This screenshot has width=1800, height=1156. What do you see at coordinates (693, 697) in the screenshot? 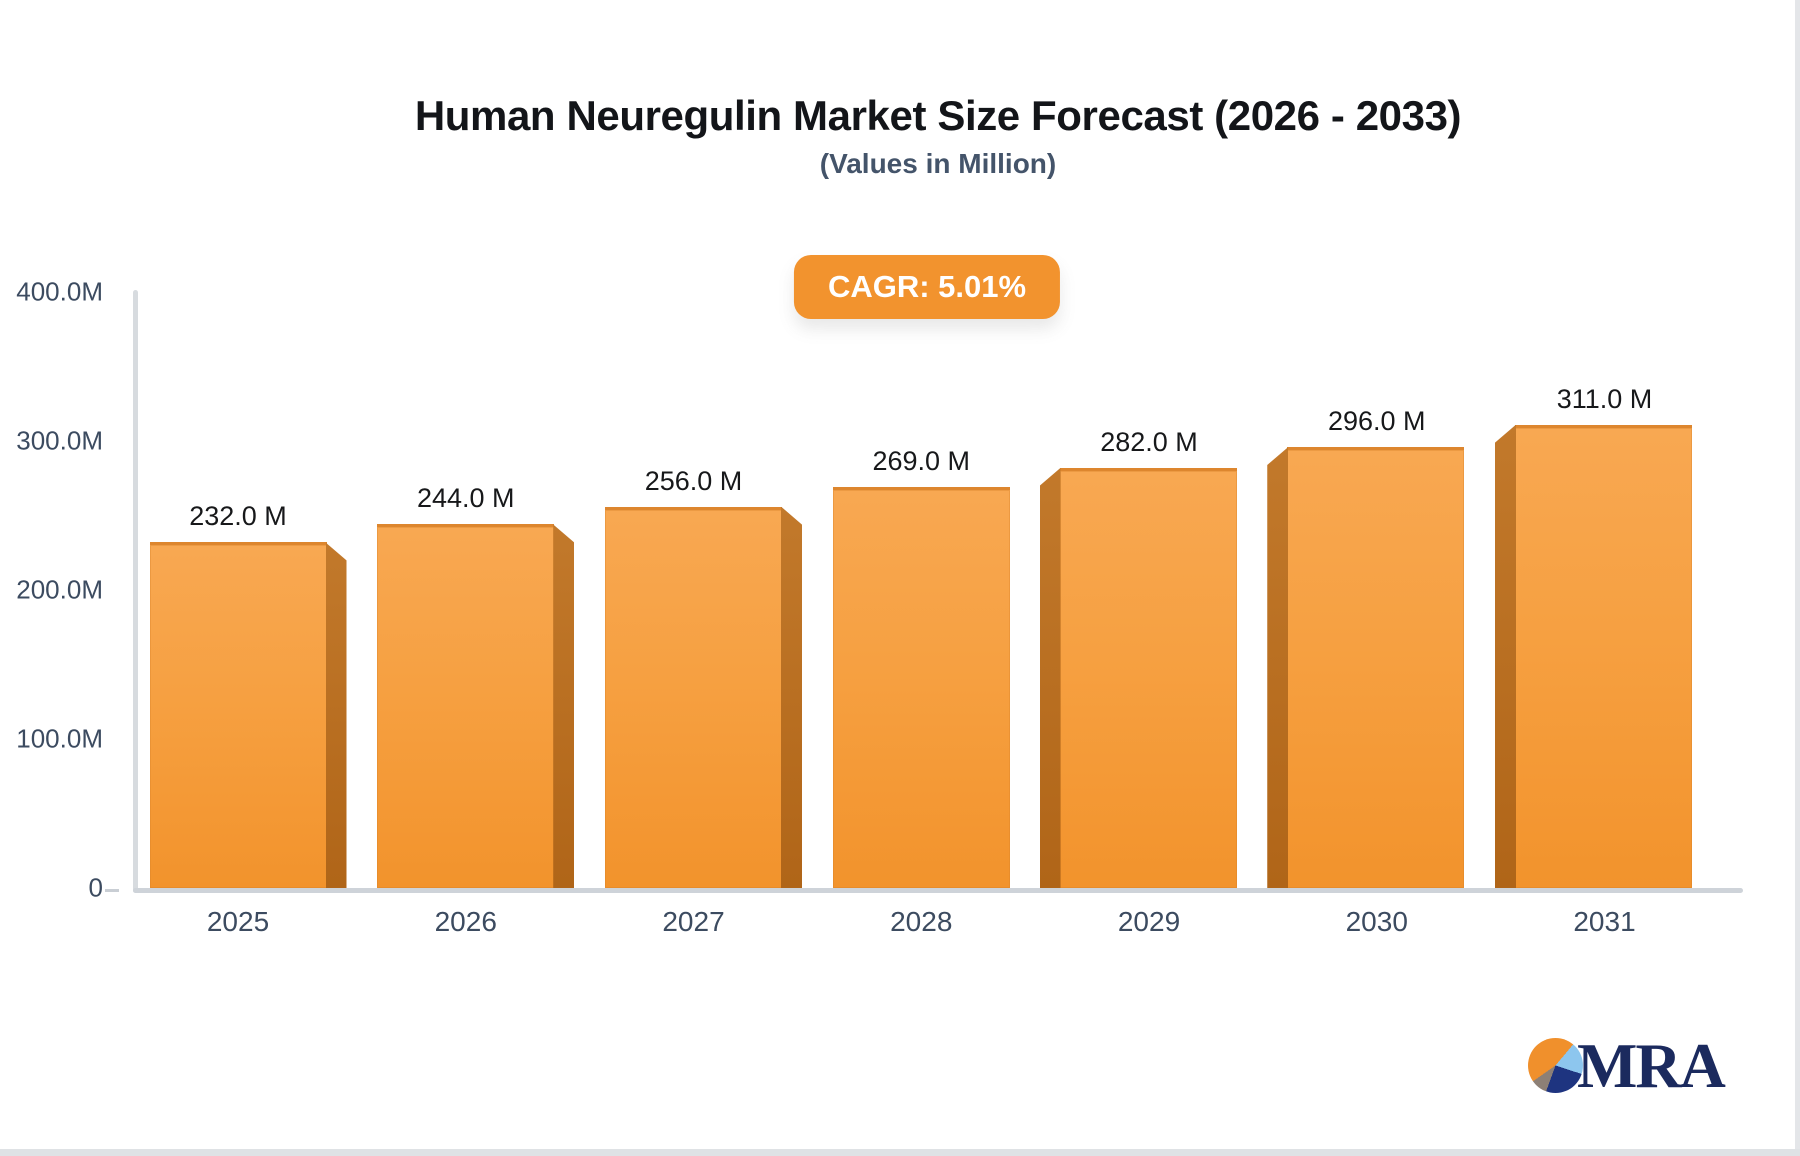
I see `bar-2027` at bounding box center [693, 697].